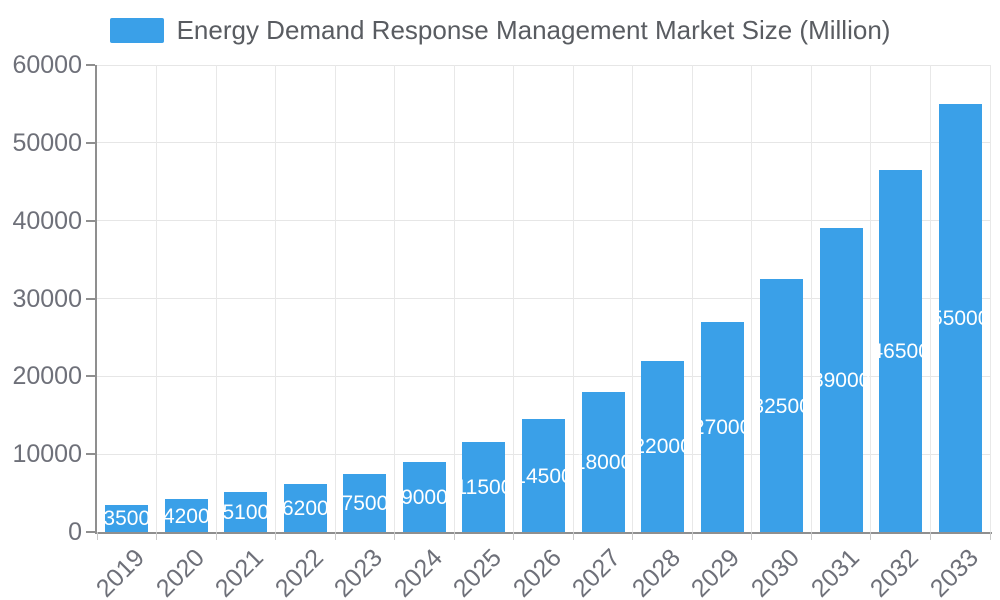 The width and height of the screenshot is (1000, 600). Describe the element at coordinates (478, 571) in the screenshot. I see `x-tick-label: 2025` at that location.